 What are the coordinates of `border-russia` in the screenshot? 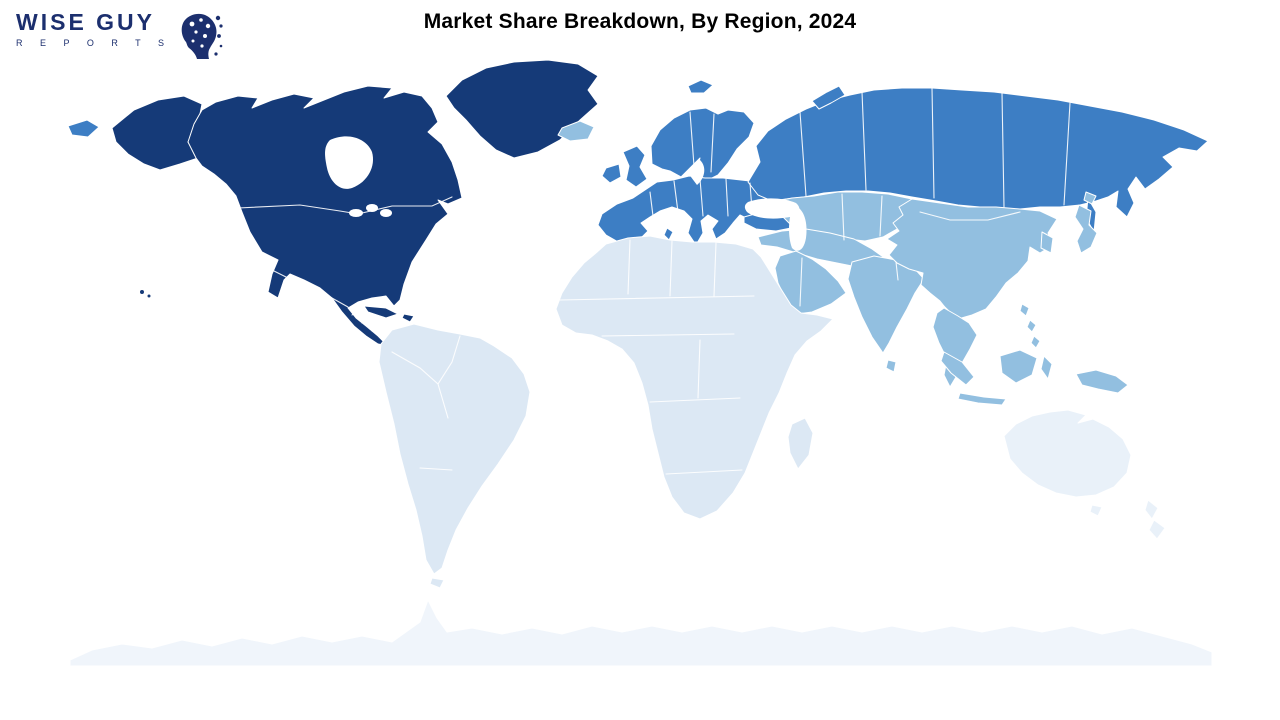 It's located at (935, 147).